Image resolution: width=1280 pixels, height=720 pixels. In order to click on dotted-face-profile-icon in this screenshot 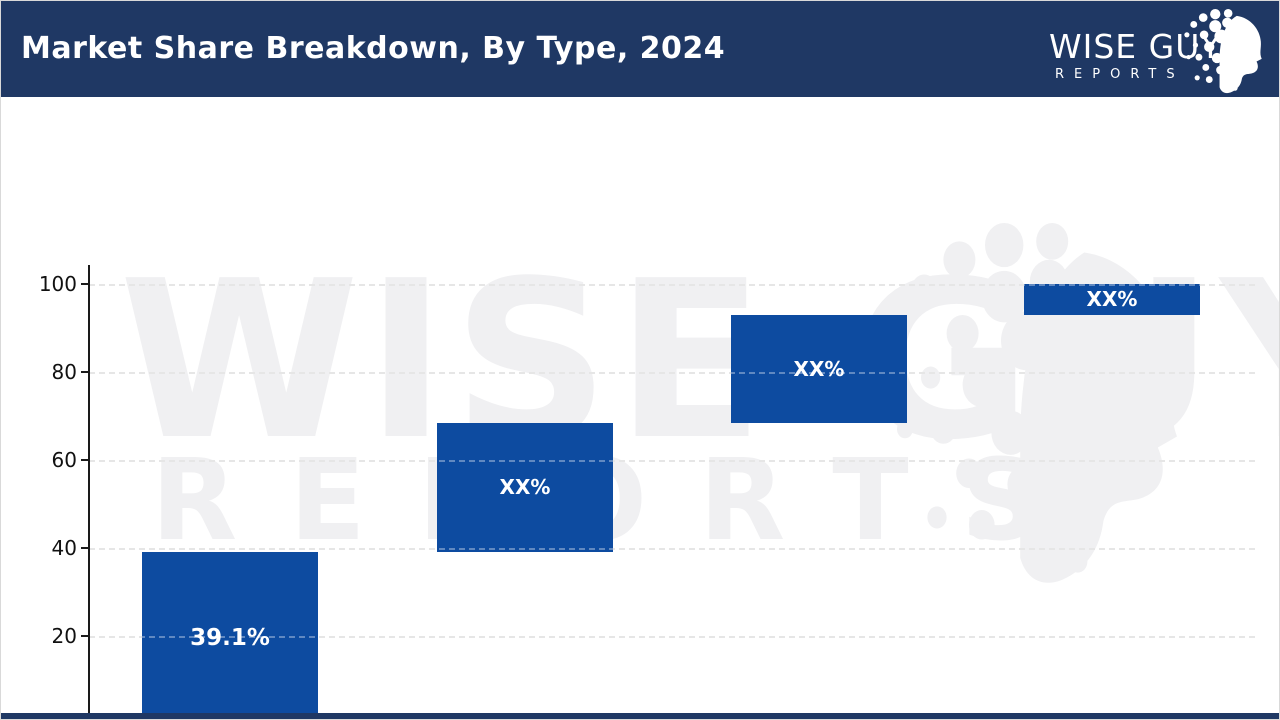, I will do `click(1223, 51)`.